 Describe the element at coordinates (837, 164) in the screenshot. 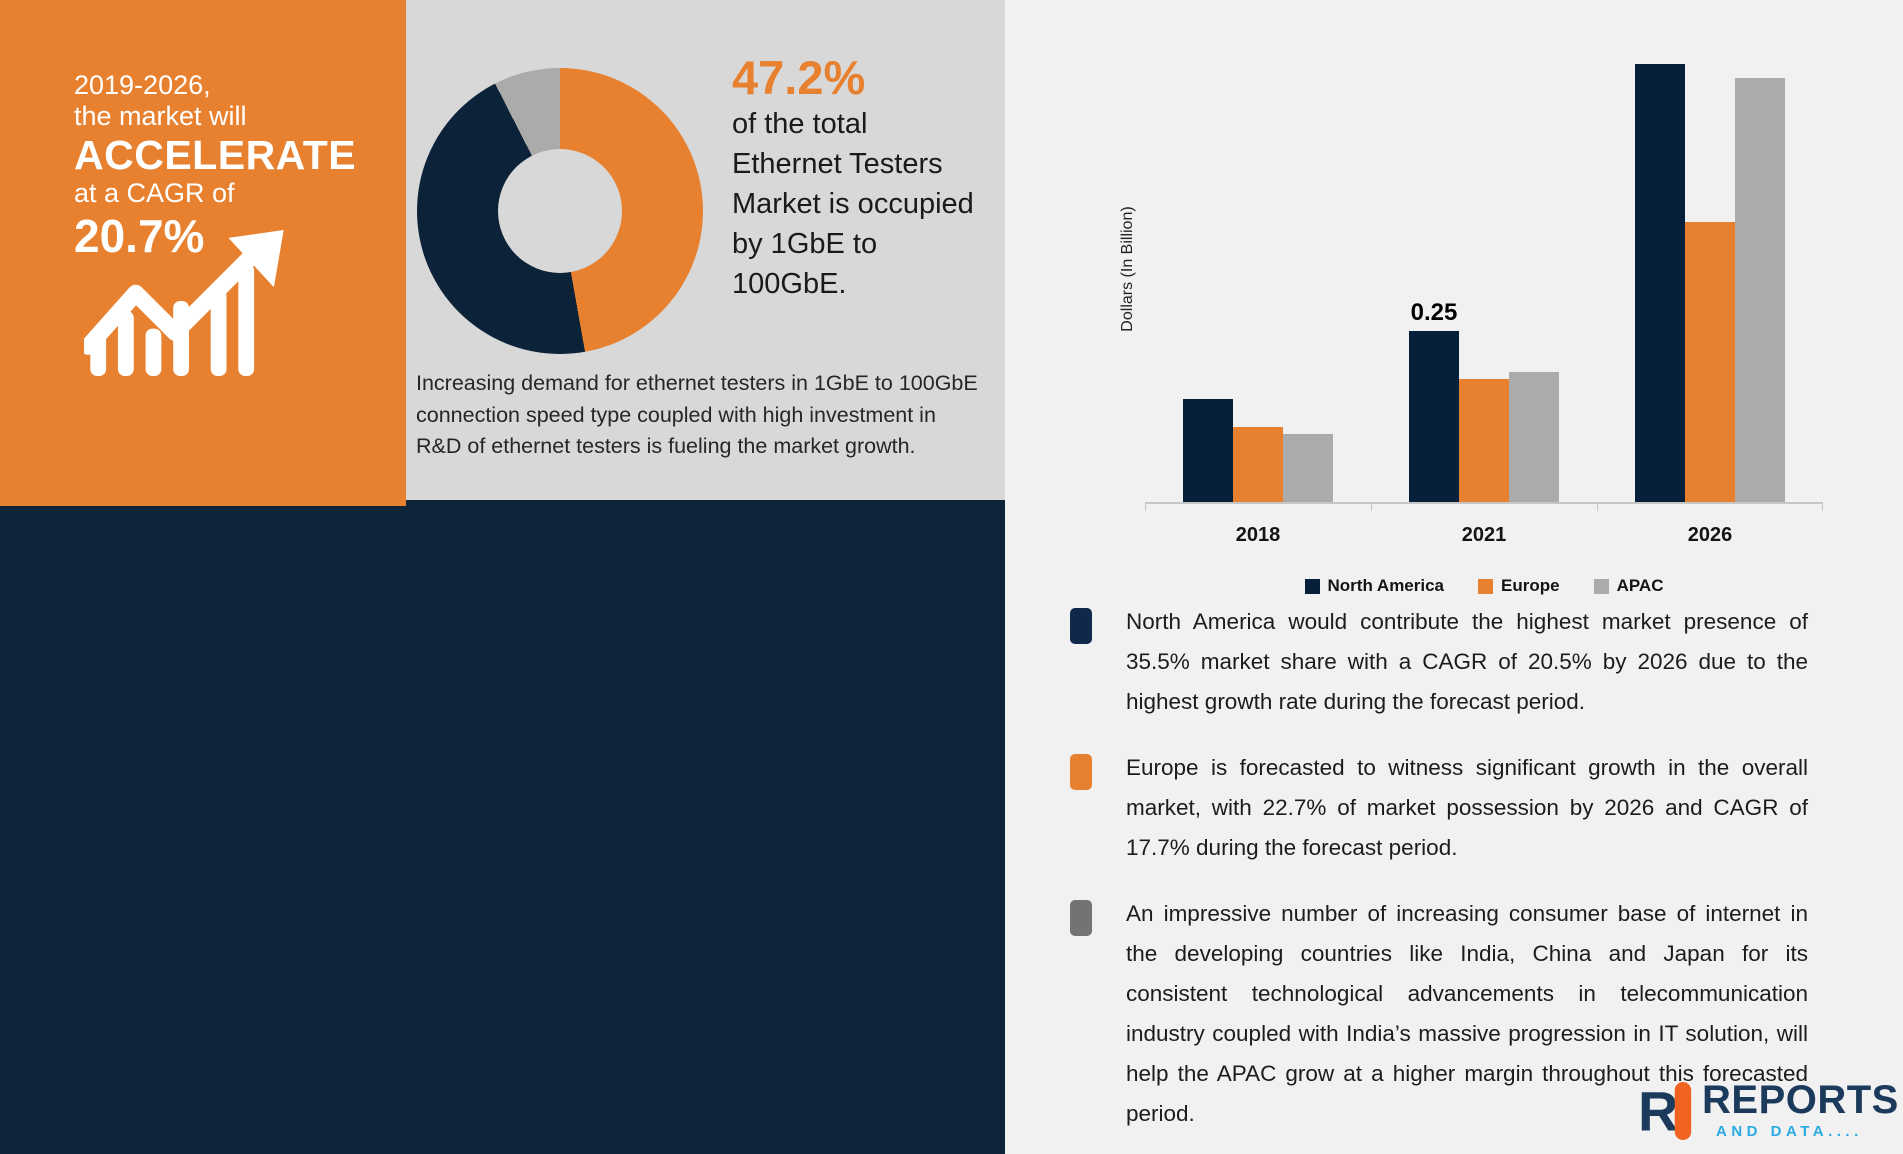

I see `donut-headline-line: Ethernet Testers` at that location.